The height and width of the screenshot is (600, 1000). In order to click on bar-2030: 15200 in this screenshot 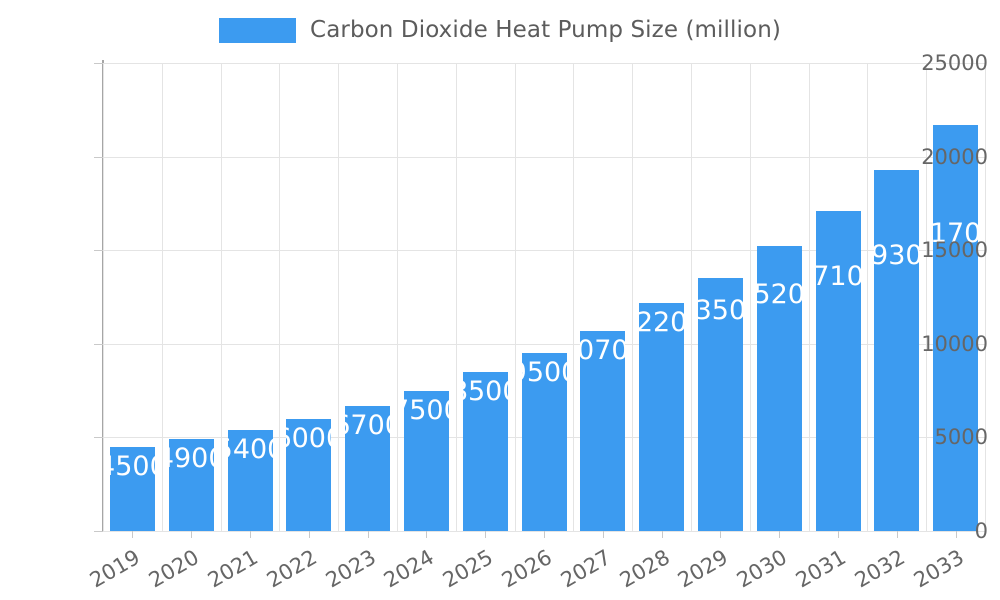, I will do `click(779, 388)`.